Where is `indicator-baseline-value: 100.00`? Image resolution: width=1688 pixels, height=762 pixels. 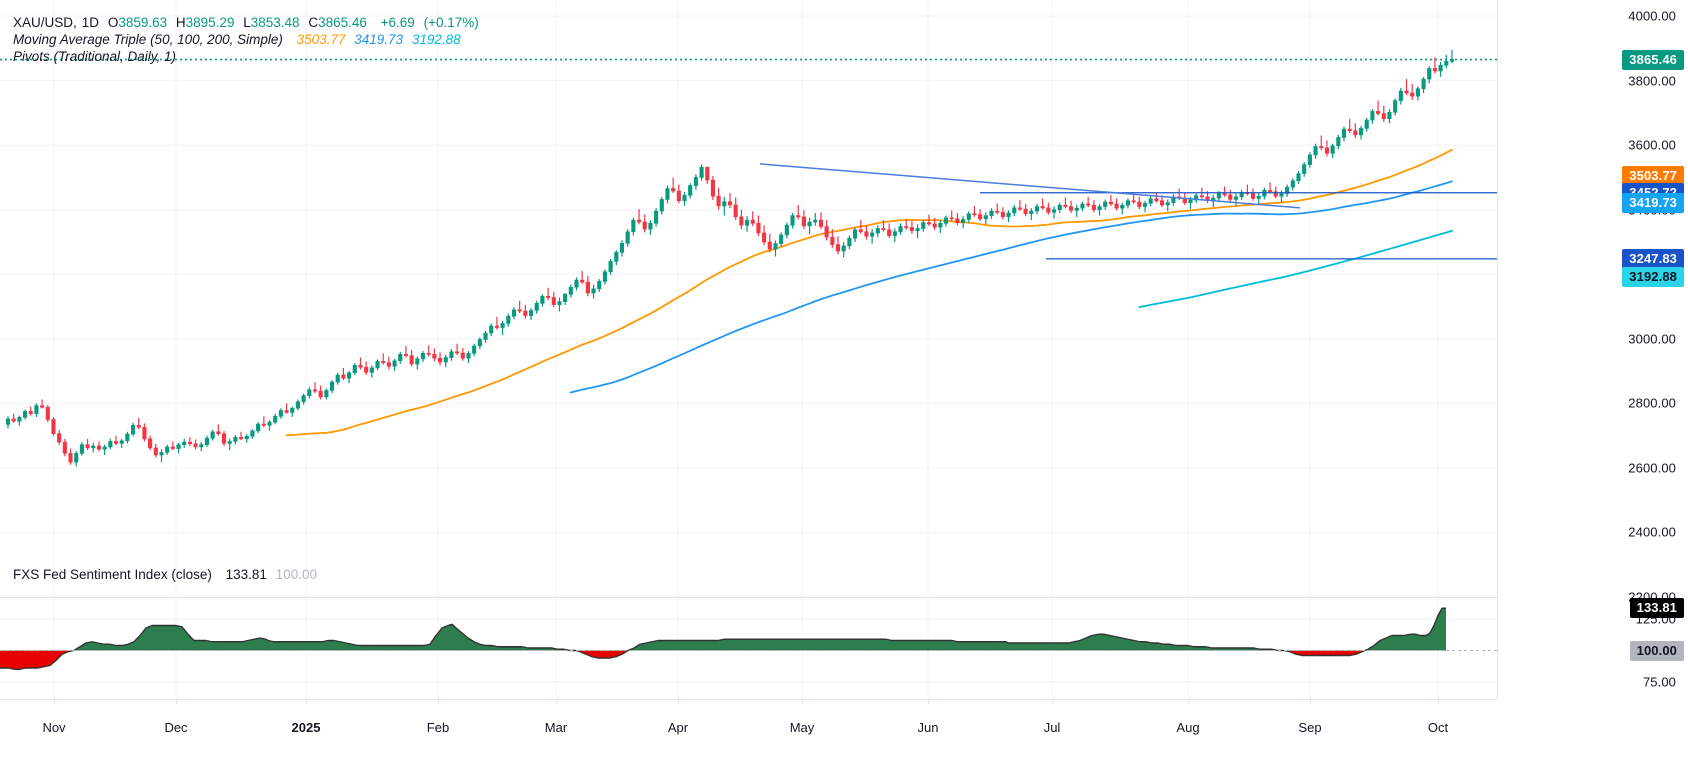
indicator-baseline-value: 100.00 is located at coordinates (296, 574).